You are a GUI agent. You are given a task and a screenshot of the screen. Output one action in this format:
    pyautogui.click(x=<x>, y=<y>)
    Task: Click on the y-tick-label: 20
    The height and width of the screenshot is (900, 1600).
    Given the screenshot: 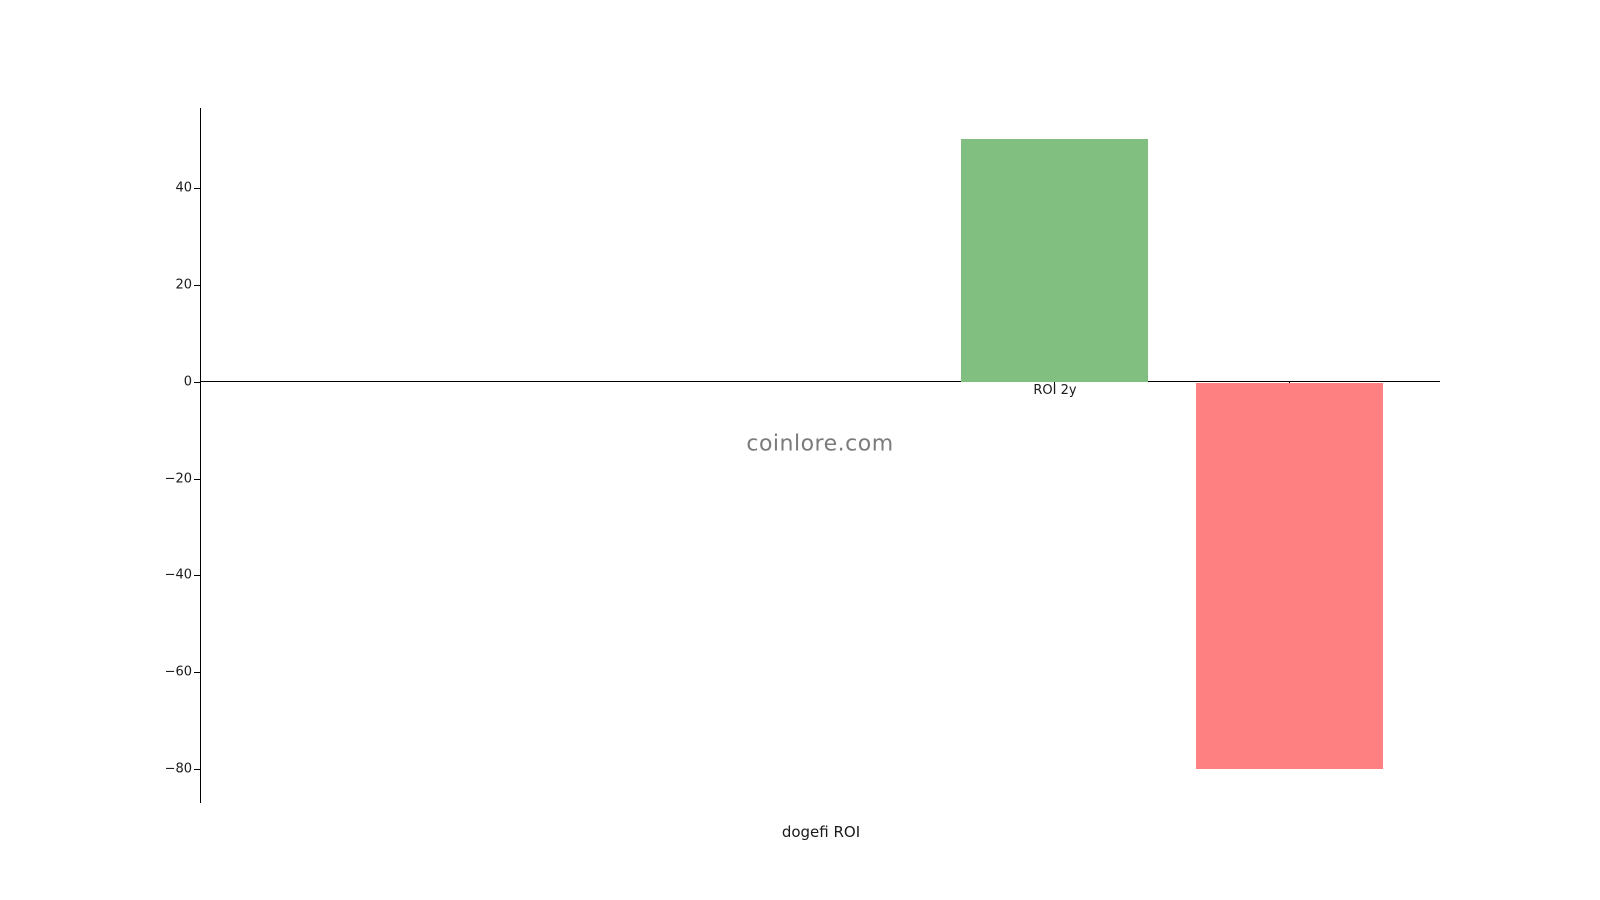 What is the action you would take?
    pyautogui.click(x=183, y=285)
    